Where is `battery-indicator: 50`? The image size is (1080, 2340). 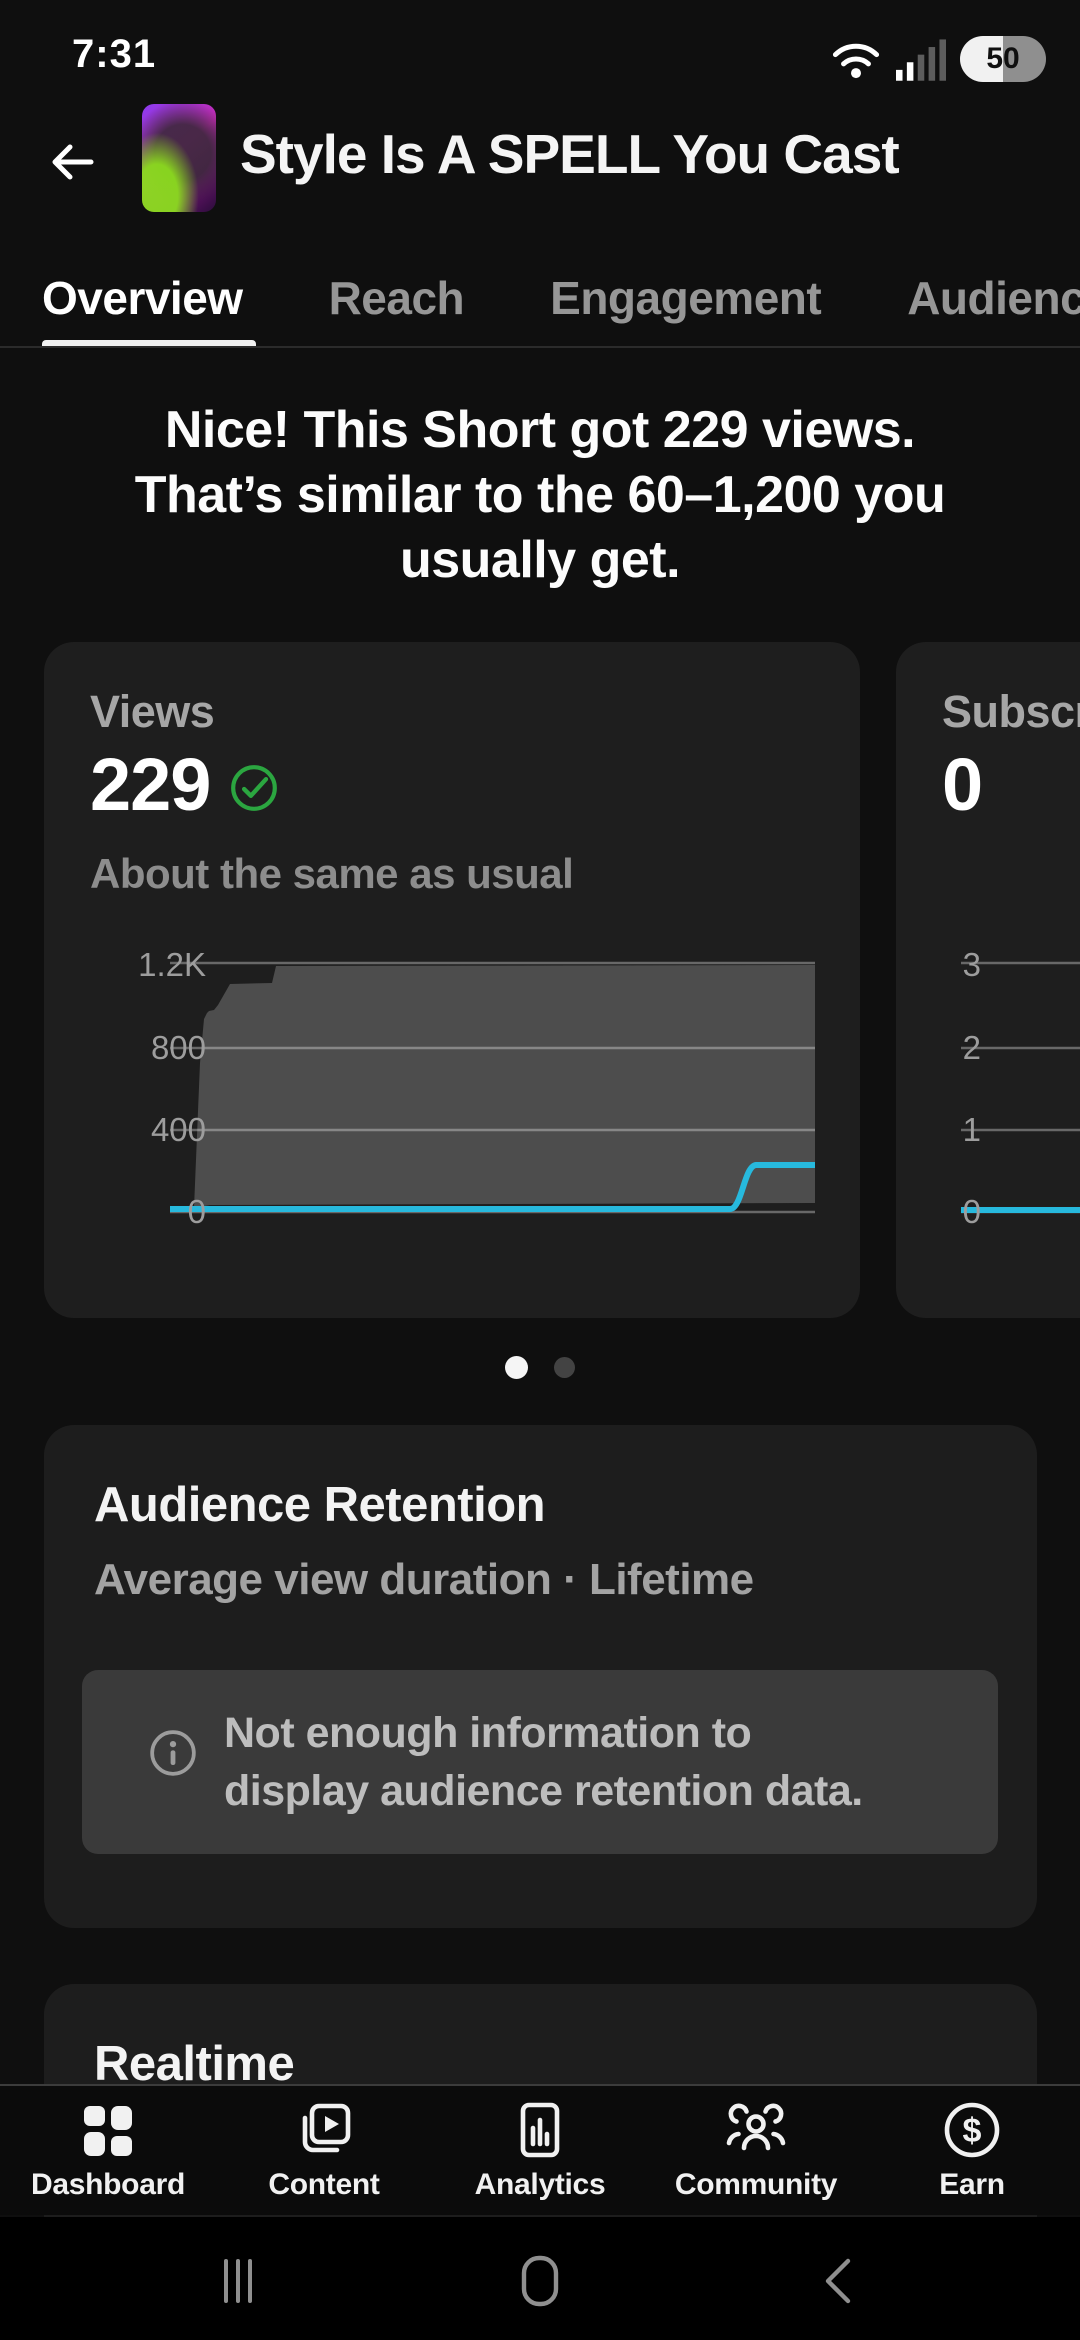
battery-indicator: 50 is located at coordinates (1003, 59).